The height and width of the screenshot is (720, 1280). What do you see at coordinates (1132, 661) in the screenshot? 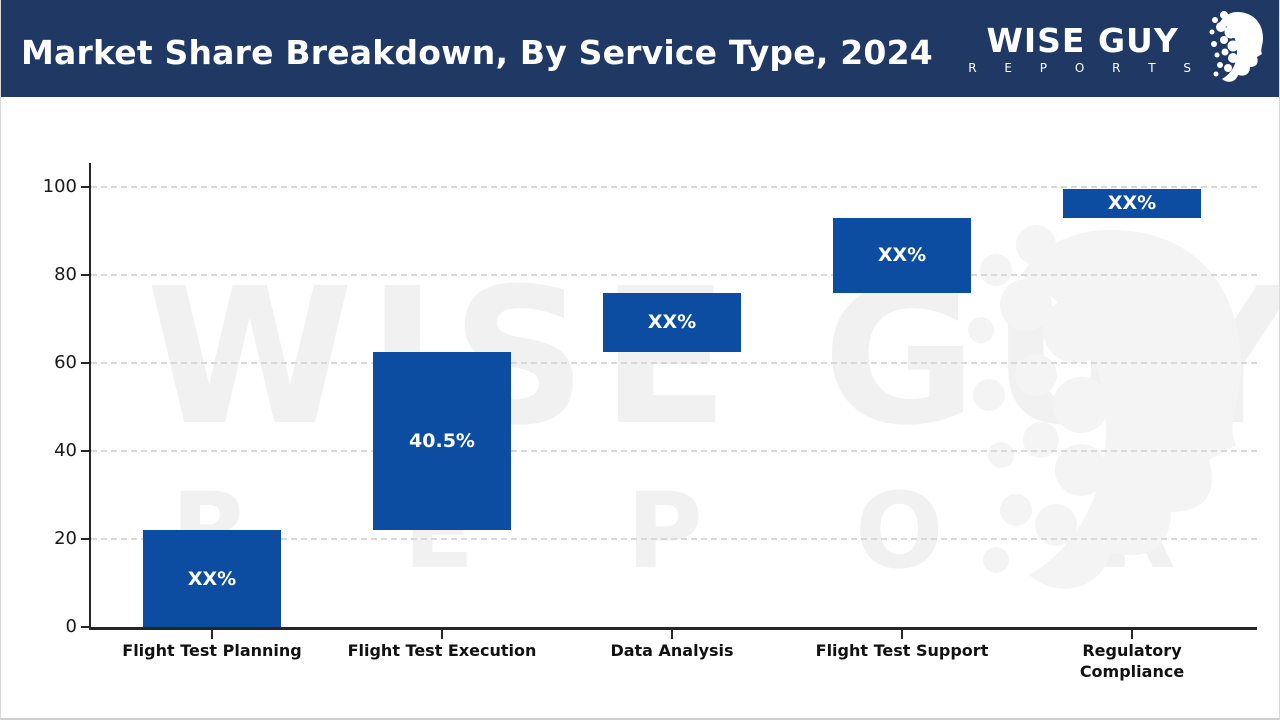
I see `category-label: Regulatory Compliance` at bounding box center [1132, 661].